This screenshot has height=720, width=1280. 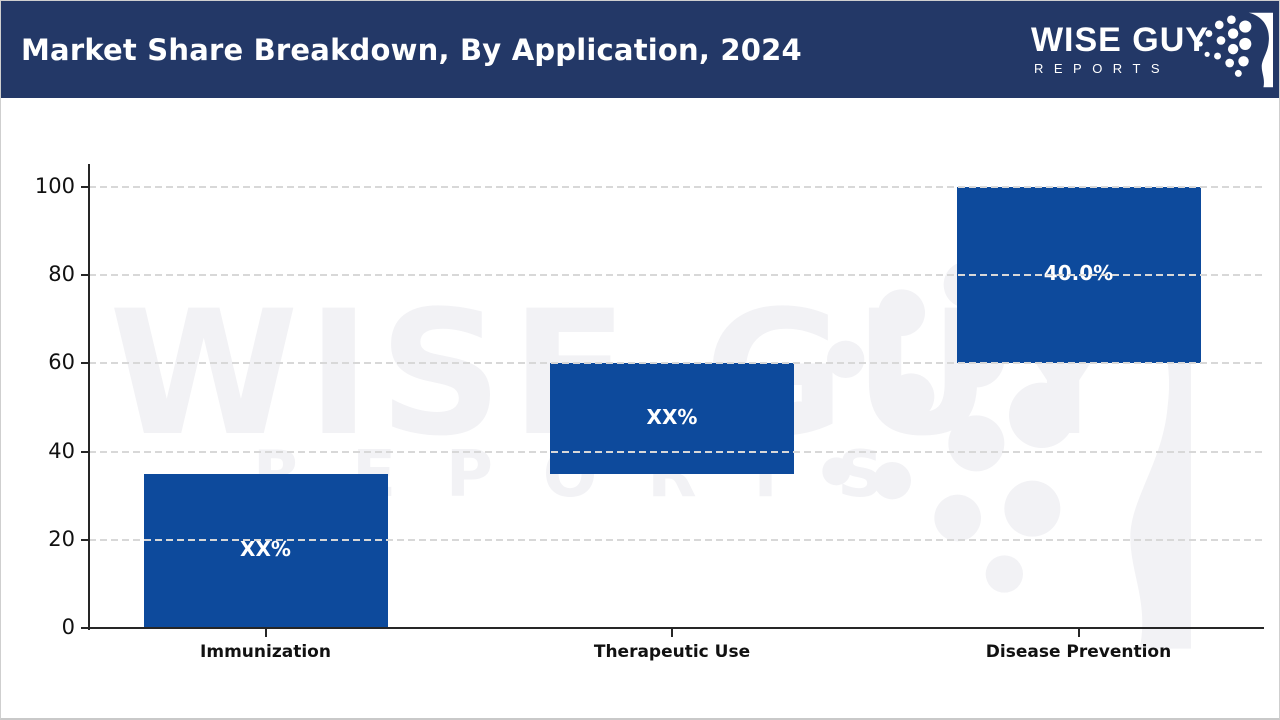 What do you see at coordinates (672, 652) in the screenshot?
I see `x-tick-label-1: Therapeutic Use` at bounding box center [672, 652].